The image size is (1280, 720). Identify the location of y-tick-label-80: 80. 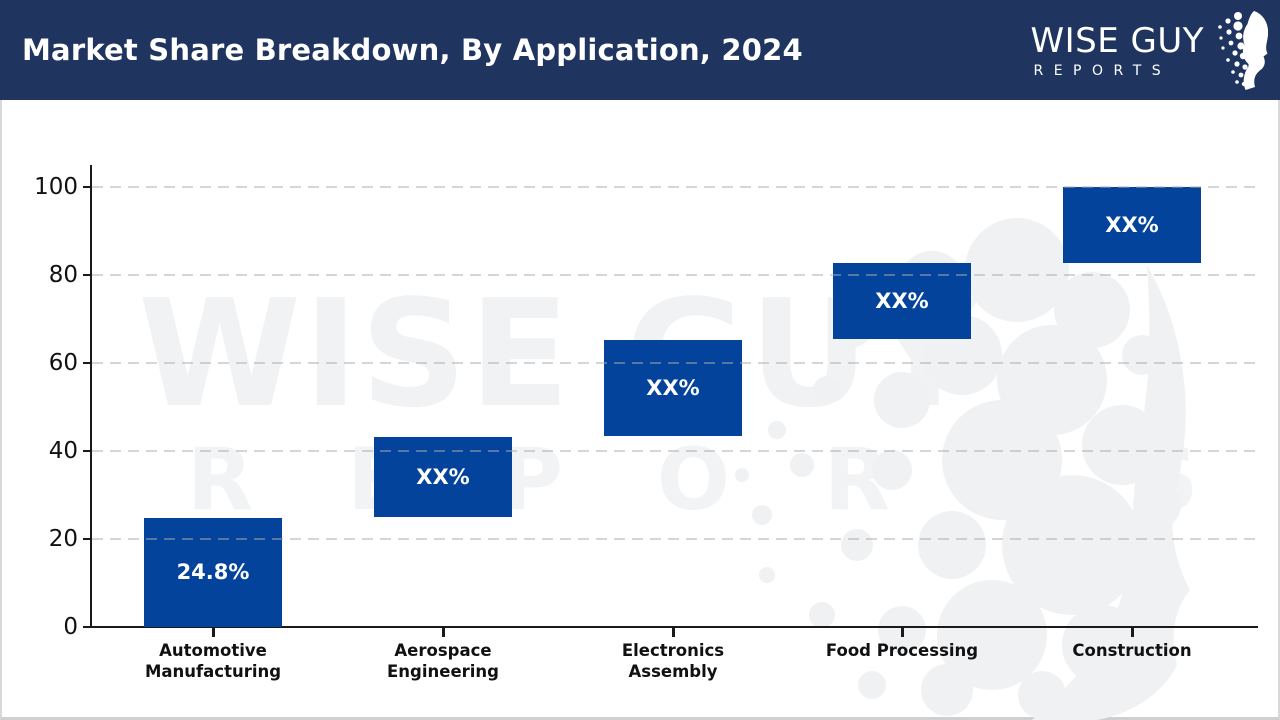
(63, 275).